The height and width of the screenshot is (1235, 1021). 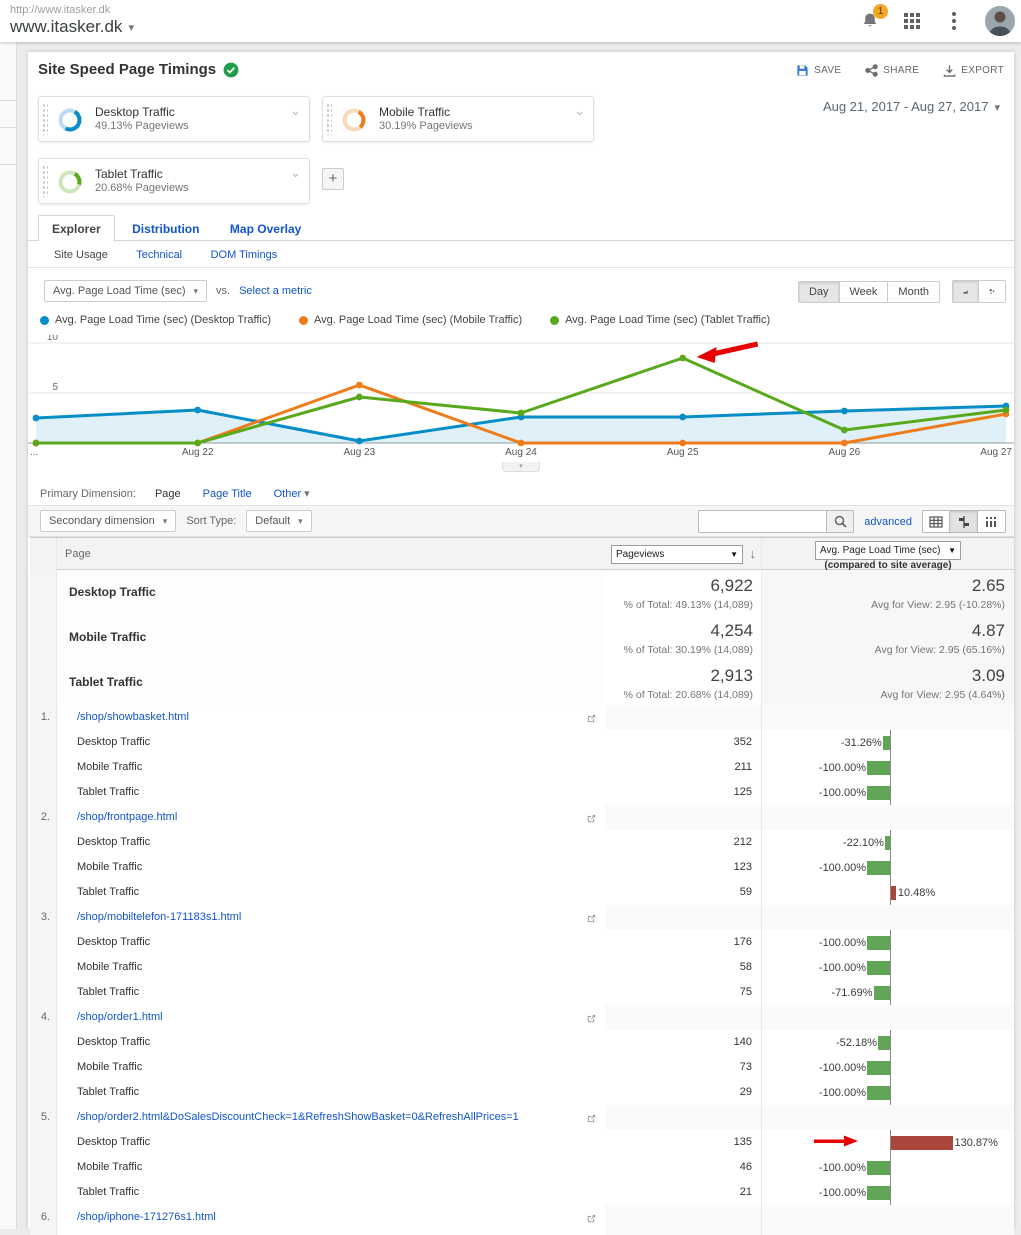 What do you see at coordinates (818, 291) in the screenshot?
I see `granularity-day-button: Day` at bounding box center [818, 291].